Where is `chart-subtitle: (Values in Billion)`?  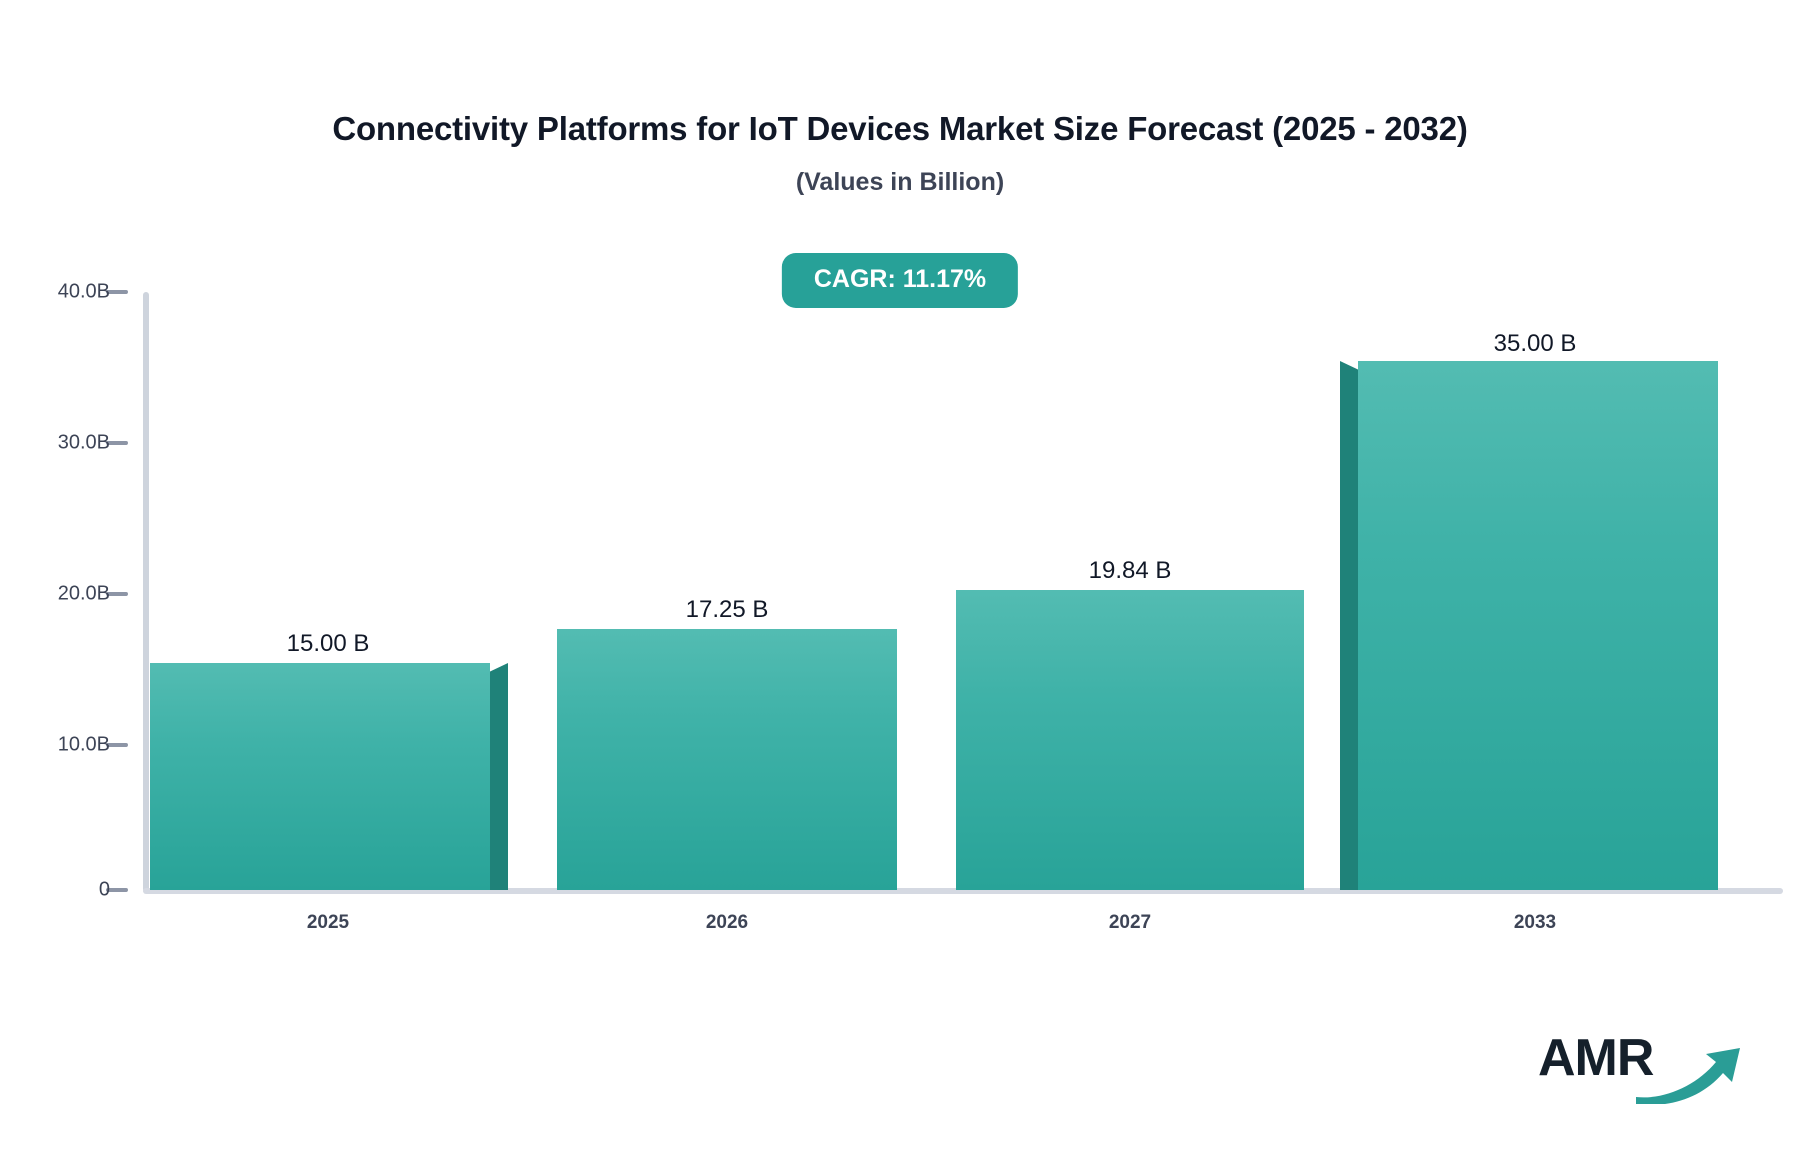 chart-subtitle: (Values in Billion) is located at coordinates (900, 182).